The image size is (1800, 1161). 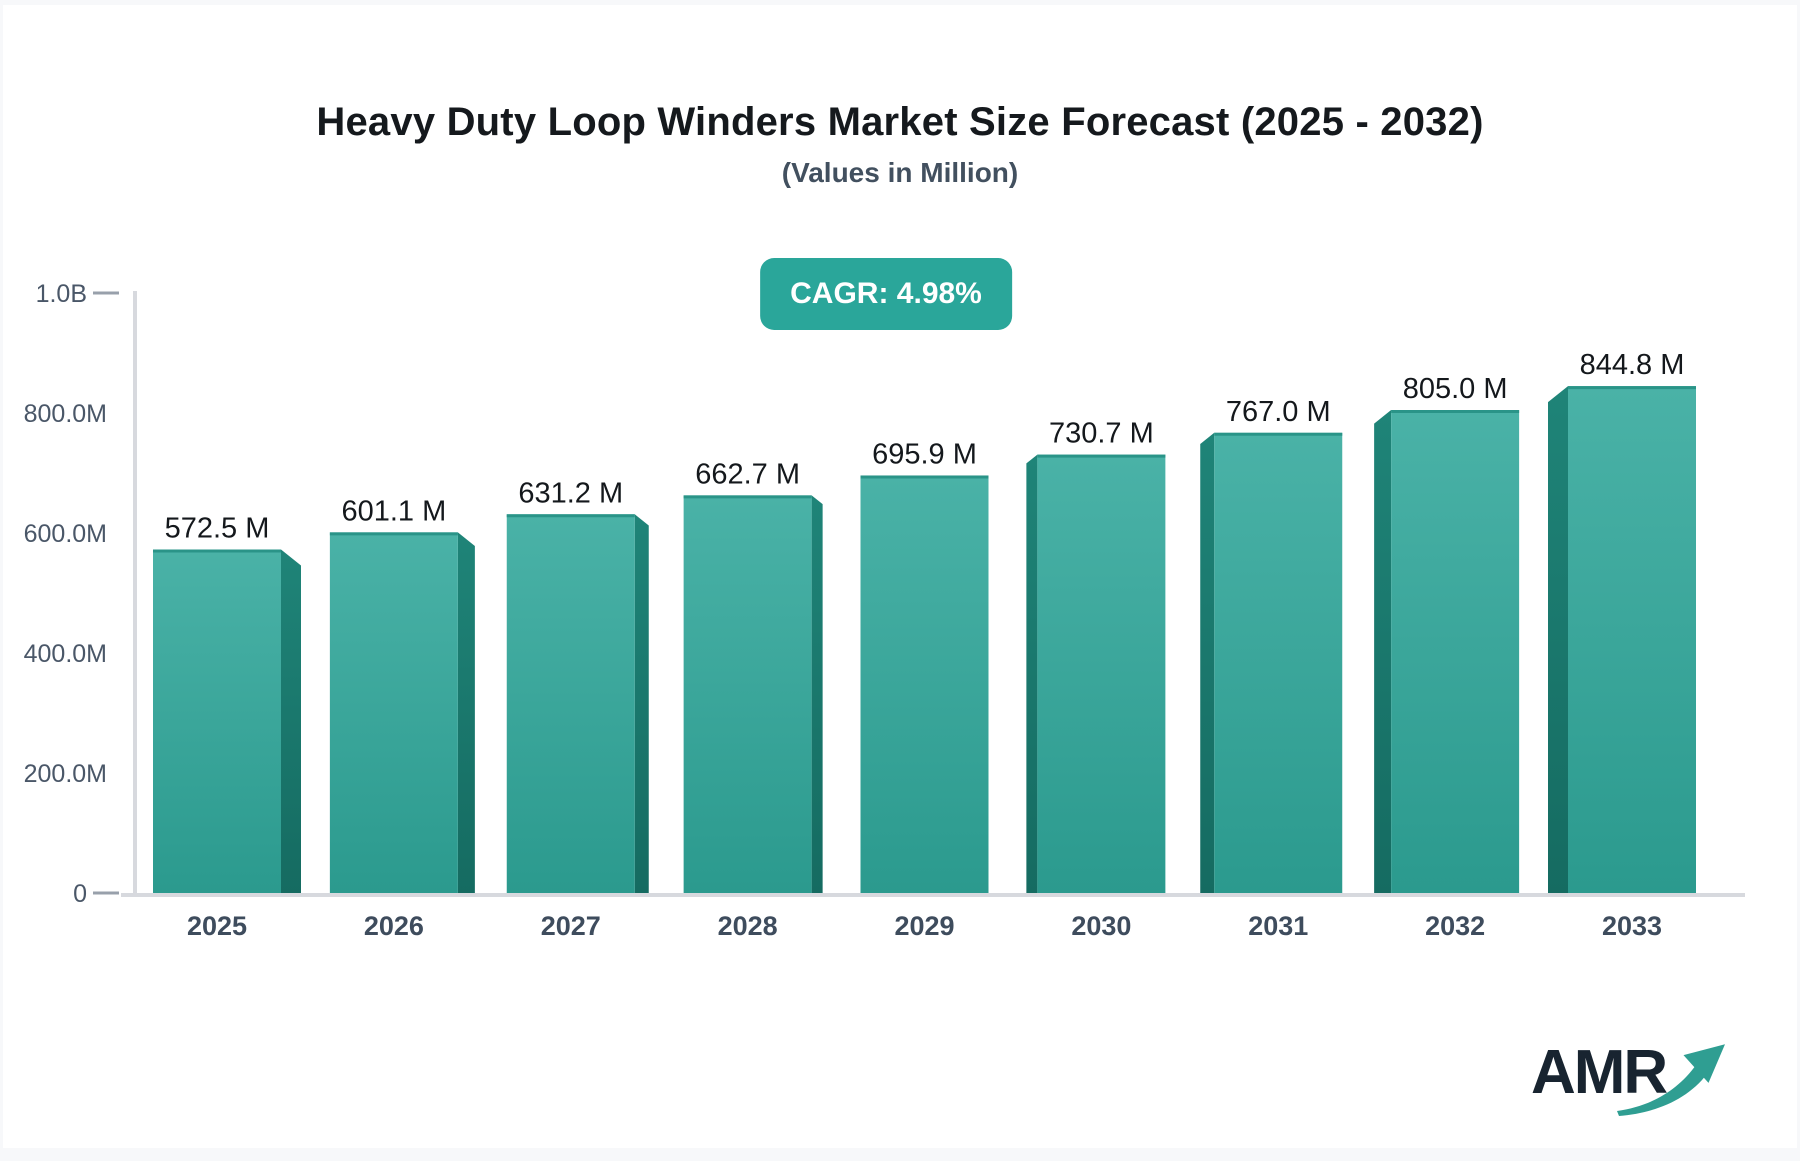 I want to click on x-axis-label: 2029, so click(x=924, y=926).